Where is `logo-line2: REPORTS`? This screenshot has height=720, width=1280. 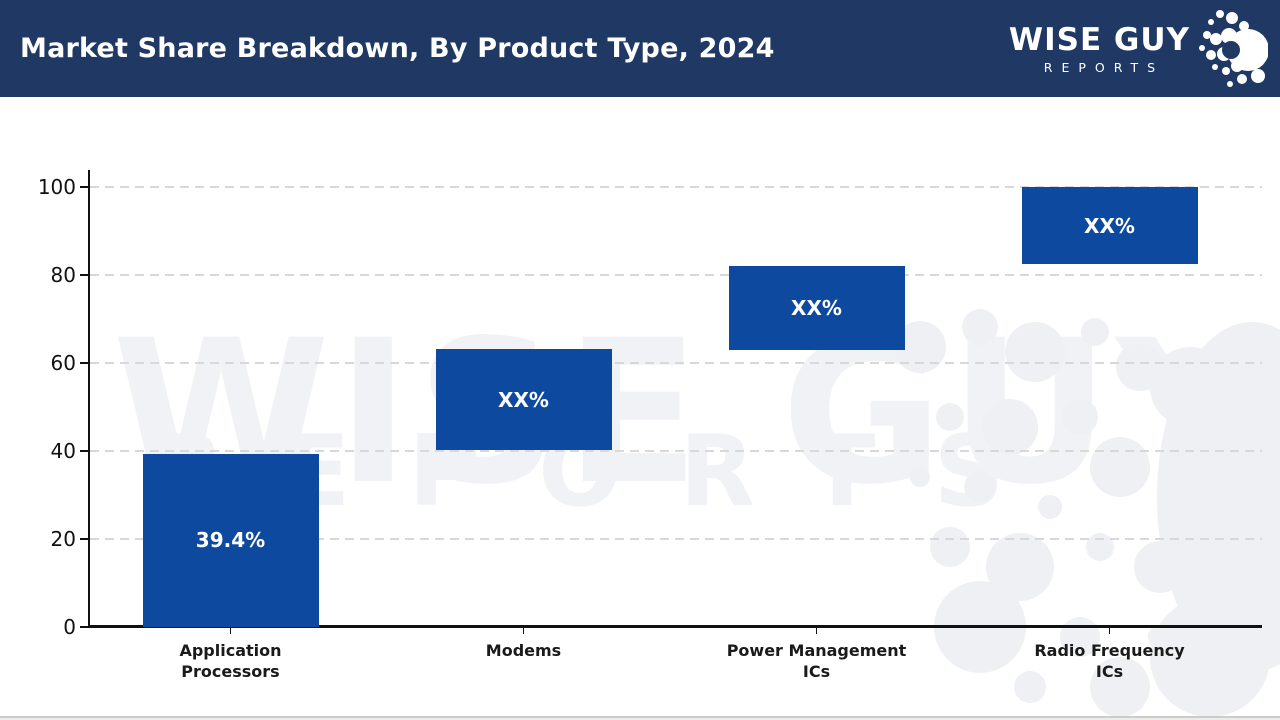
logo-line2: REPORTS is located at coordinates (1104, 67).